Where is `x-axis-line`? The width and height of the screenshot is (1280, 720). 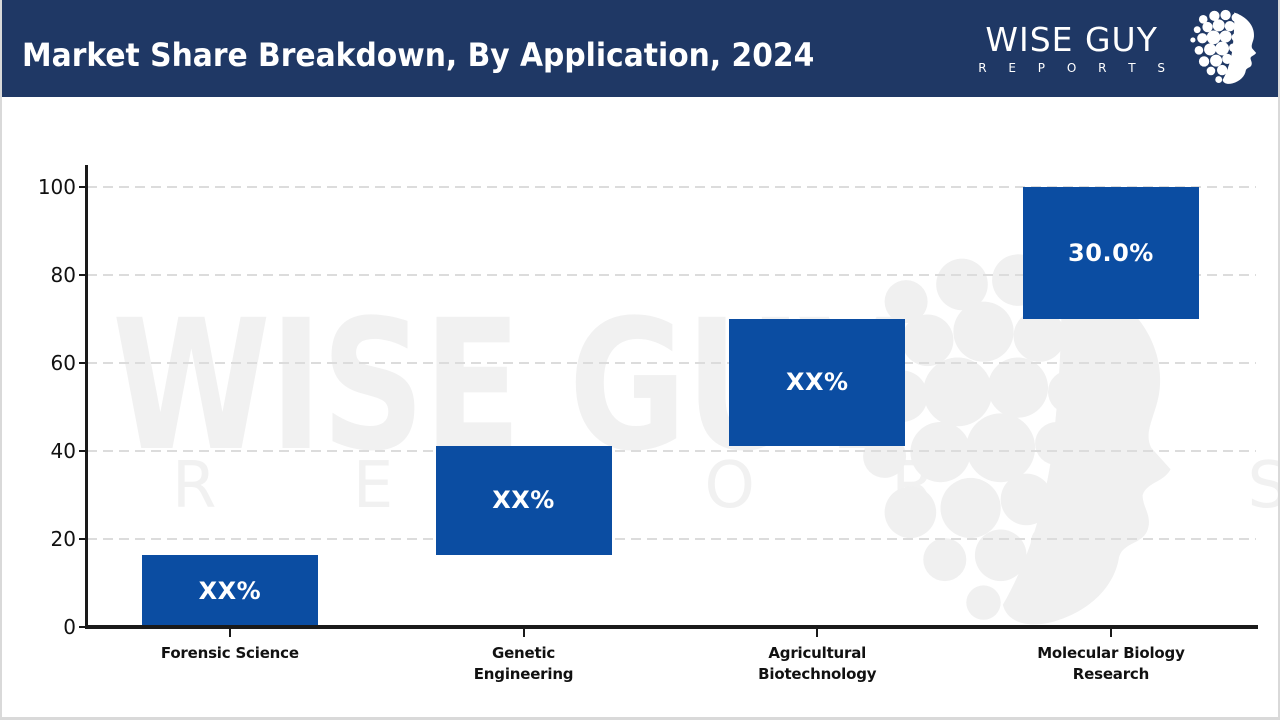
x-axis-line is located at coordinates (671, 627).